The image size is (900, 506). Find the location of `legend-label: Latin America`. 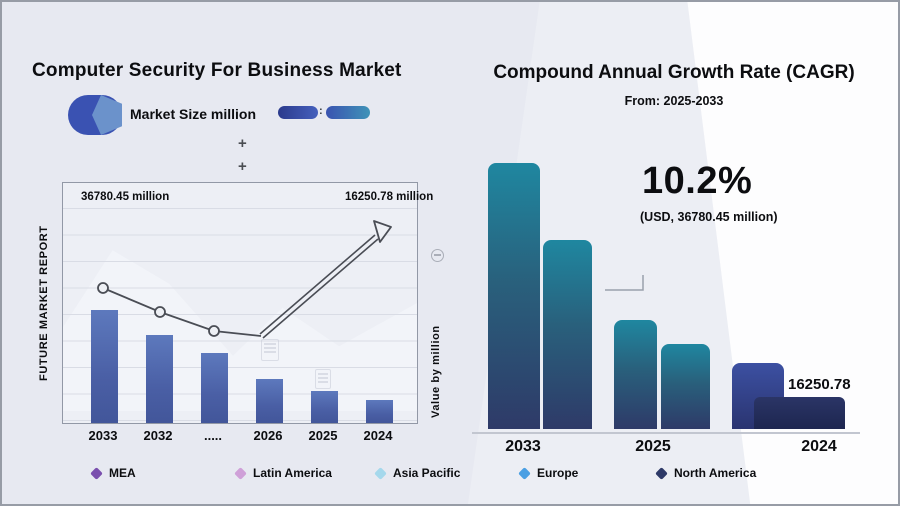

legend-label: Latin America is located at coordinates (292, 473).